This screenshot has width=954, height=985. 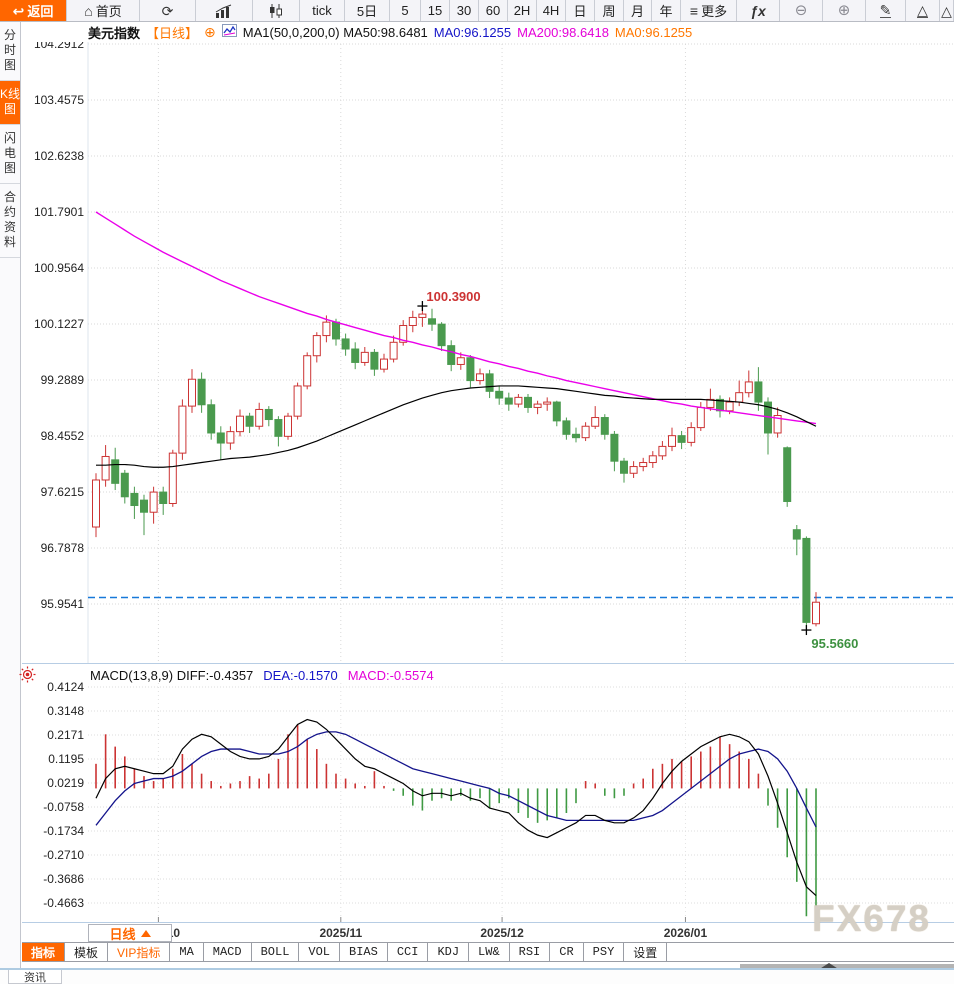 I want to click on svg-text: 0.2171, so click(x=65, y=735).